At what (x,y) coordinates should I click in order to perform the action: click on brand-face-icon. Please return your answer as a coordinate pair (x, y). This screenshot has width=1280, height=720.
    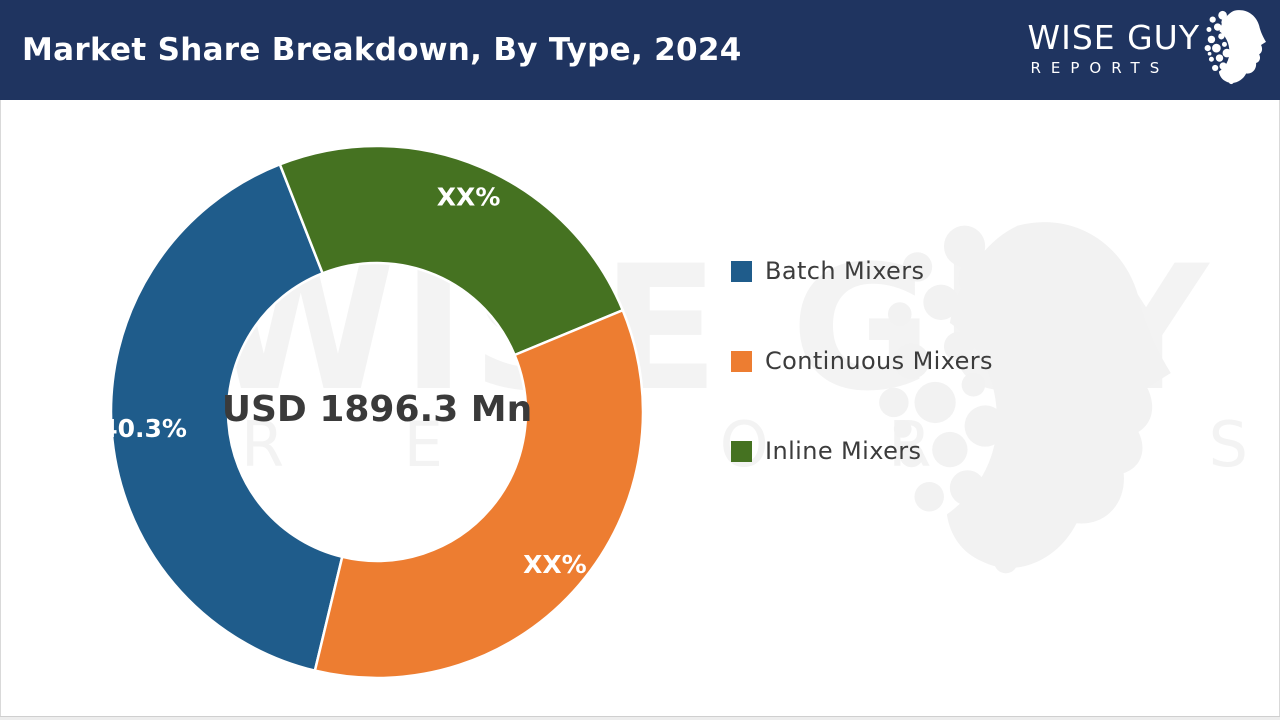
    Looking at the image, I should click on (1235, 47).